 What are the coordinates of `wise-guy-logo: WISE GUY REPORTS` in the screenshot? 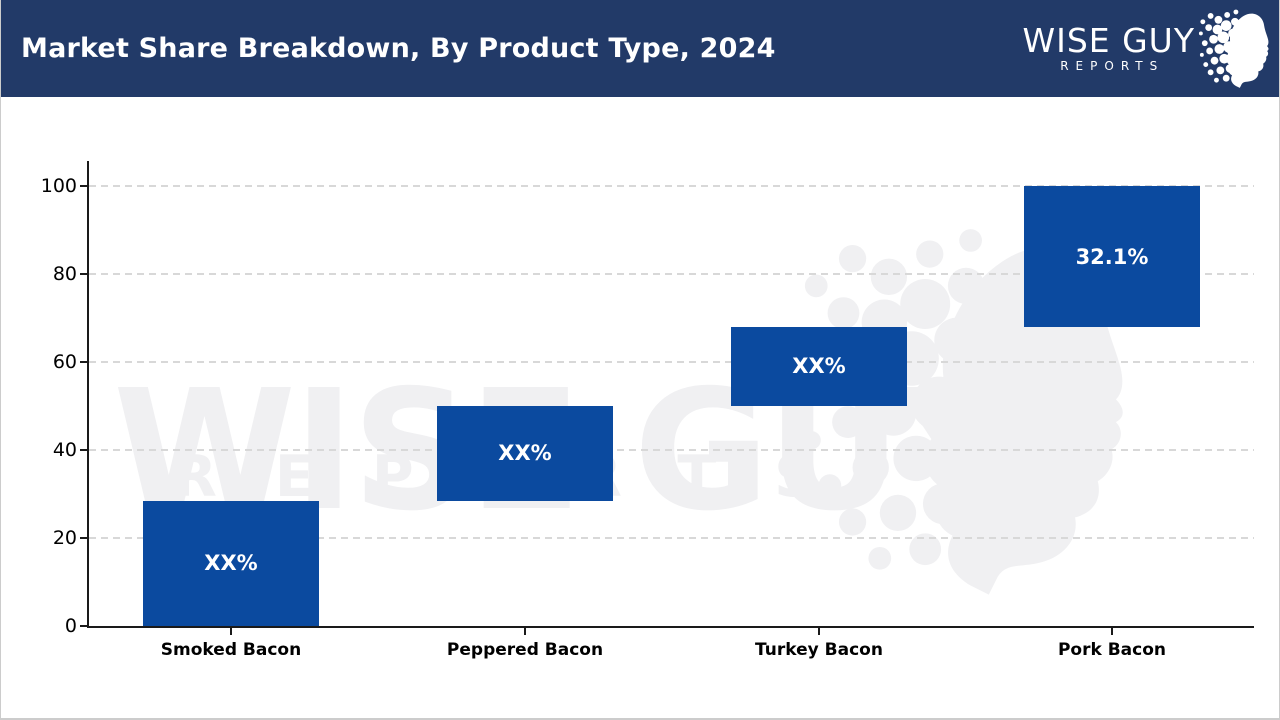 It's located at (1145, 48).